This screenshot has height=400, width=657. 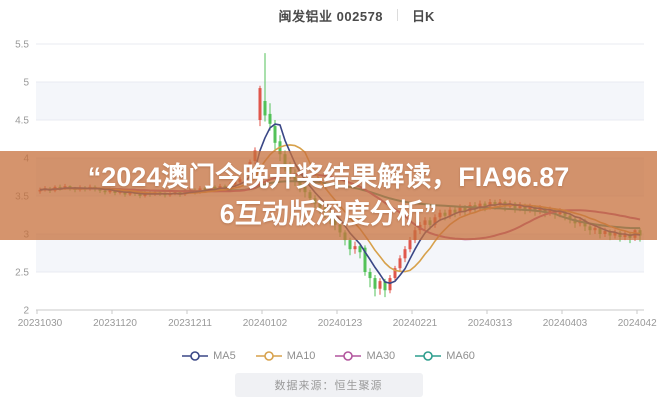 I want to click on x-axis-tick-label: 20240313, so click(x=490, y=323).